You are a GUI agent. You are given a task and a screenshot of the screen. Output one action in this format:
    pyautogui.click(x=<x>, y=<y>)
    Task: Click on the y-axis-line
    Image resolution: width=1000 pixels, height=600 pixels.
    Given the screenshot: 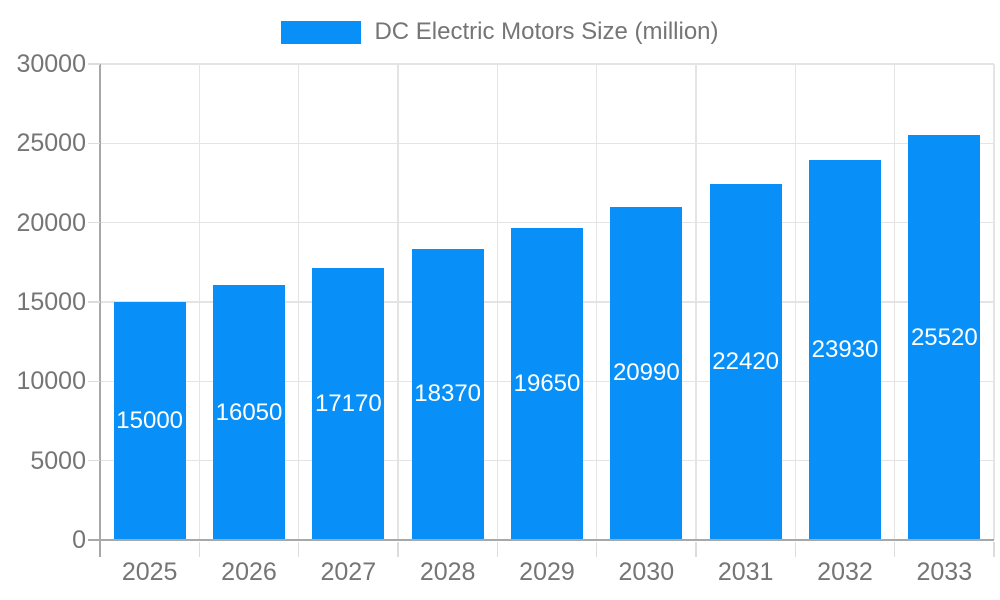 What is the action you would take?
    pyautogui.click(x=100, y=310)
    